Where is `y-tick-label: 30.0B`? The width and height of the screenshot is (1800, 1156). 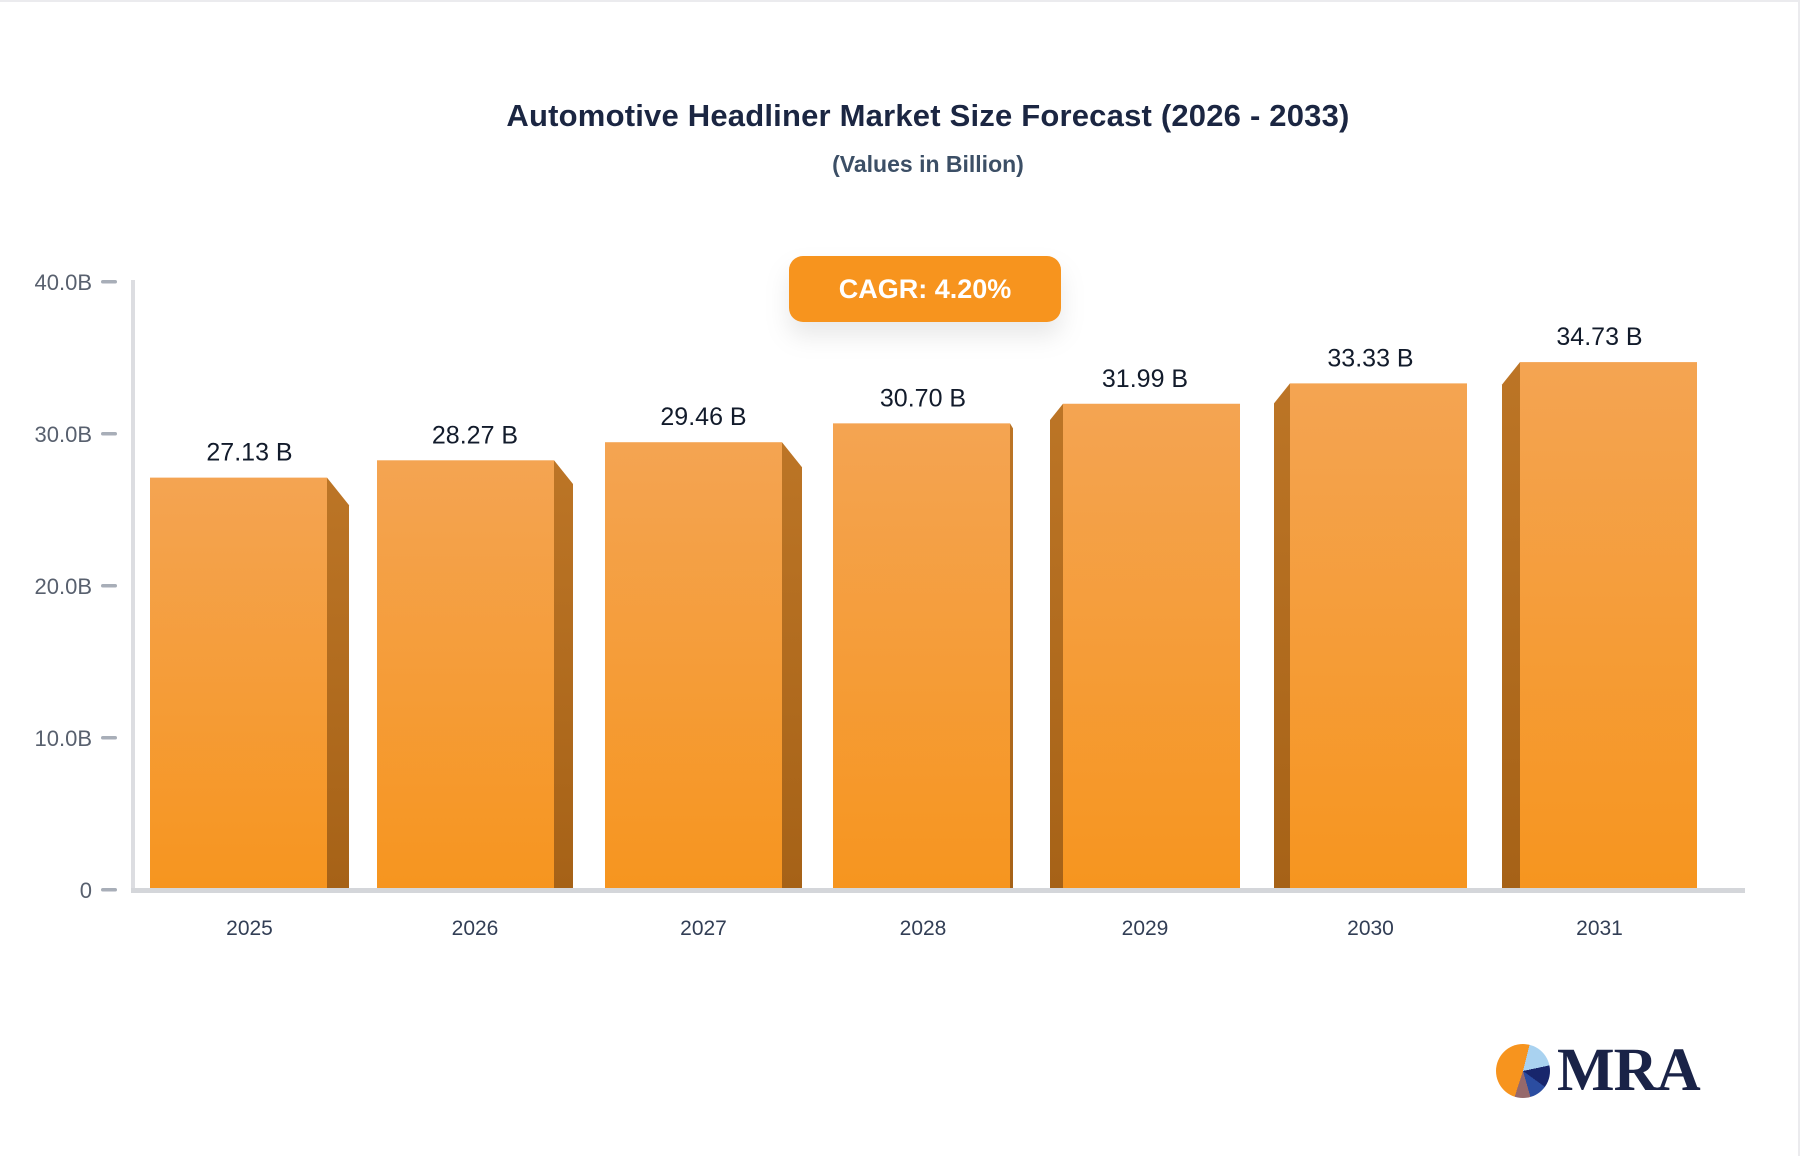 y-tick-label: 30.0B is located at coordinates (64, 434).